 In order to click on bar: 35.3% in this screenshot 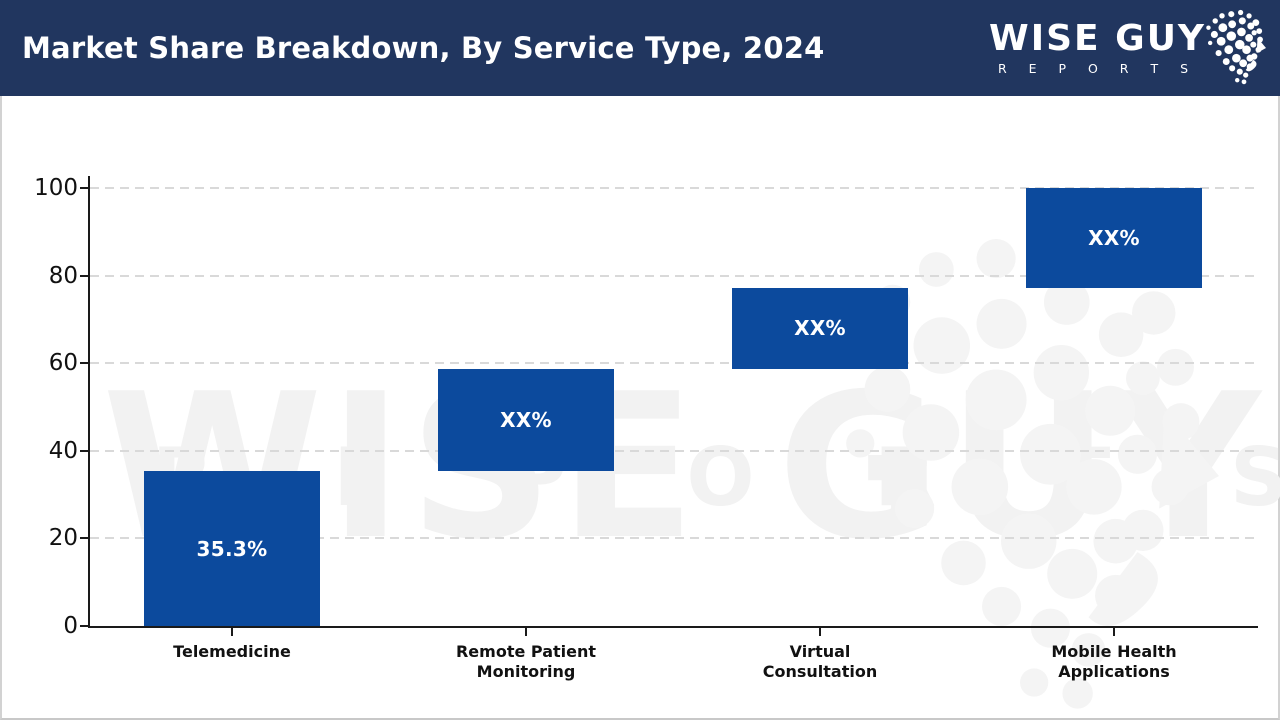, I will do `click(232, 548)`.